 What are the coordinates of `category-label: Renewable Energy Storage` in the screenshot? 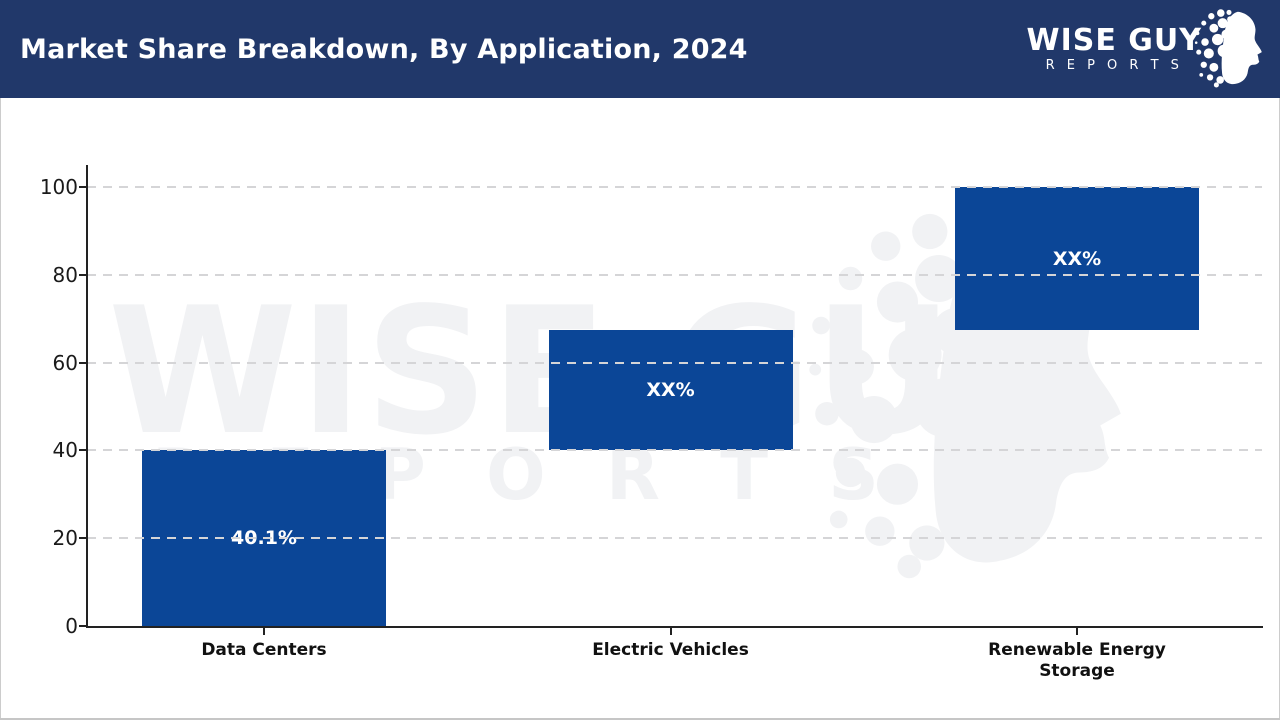 It's located at (1077, 661).